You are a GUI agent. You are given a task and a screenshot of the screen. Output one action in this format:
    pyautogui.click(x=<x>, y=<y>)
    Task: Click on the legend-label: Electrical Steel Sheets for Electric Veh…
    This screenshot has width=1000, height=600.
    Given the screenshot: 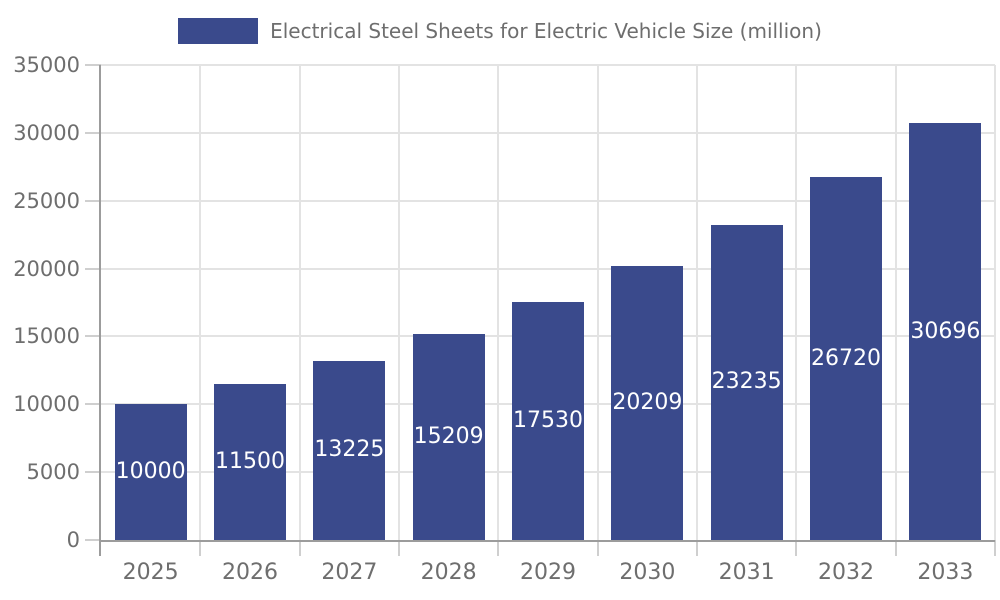 What is the action you would take?
    pyautogui.click(x=546, y=31)
    